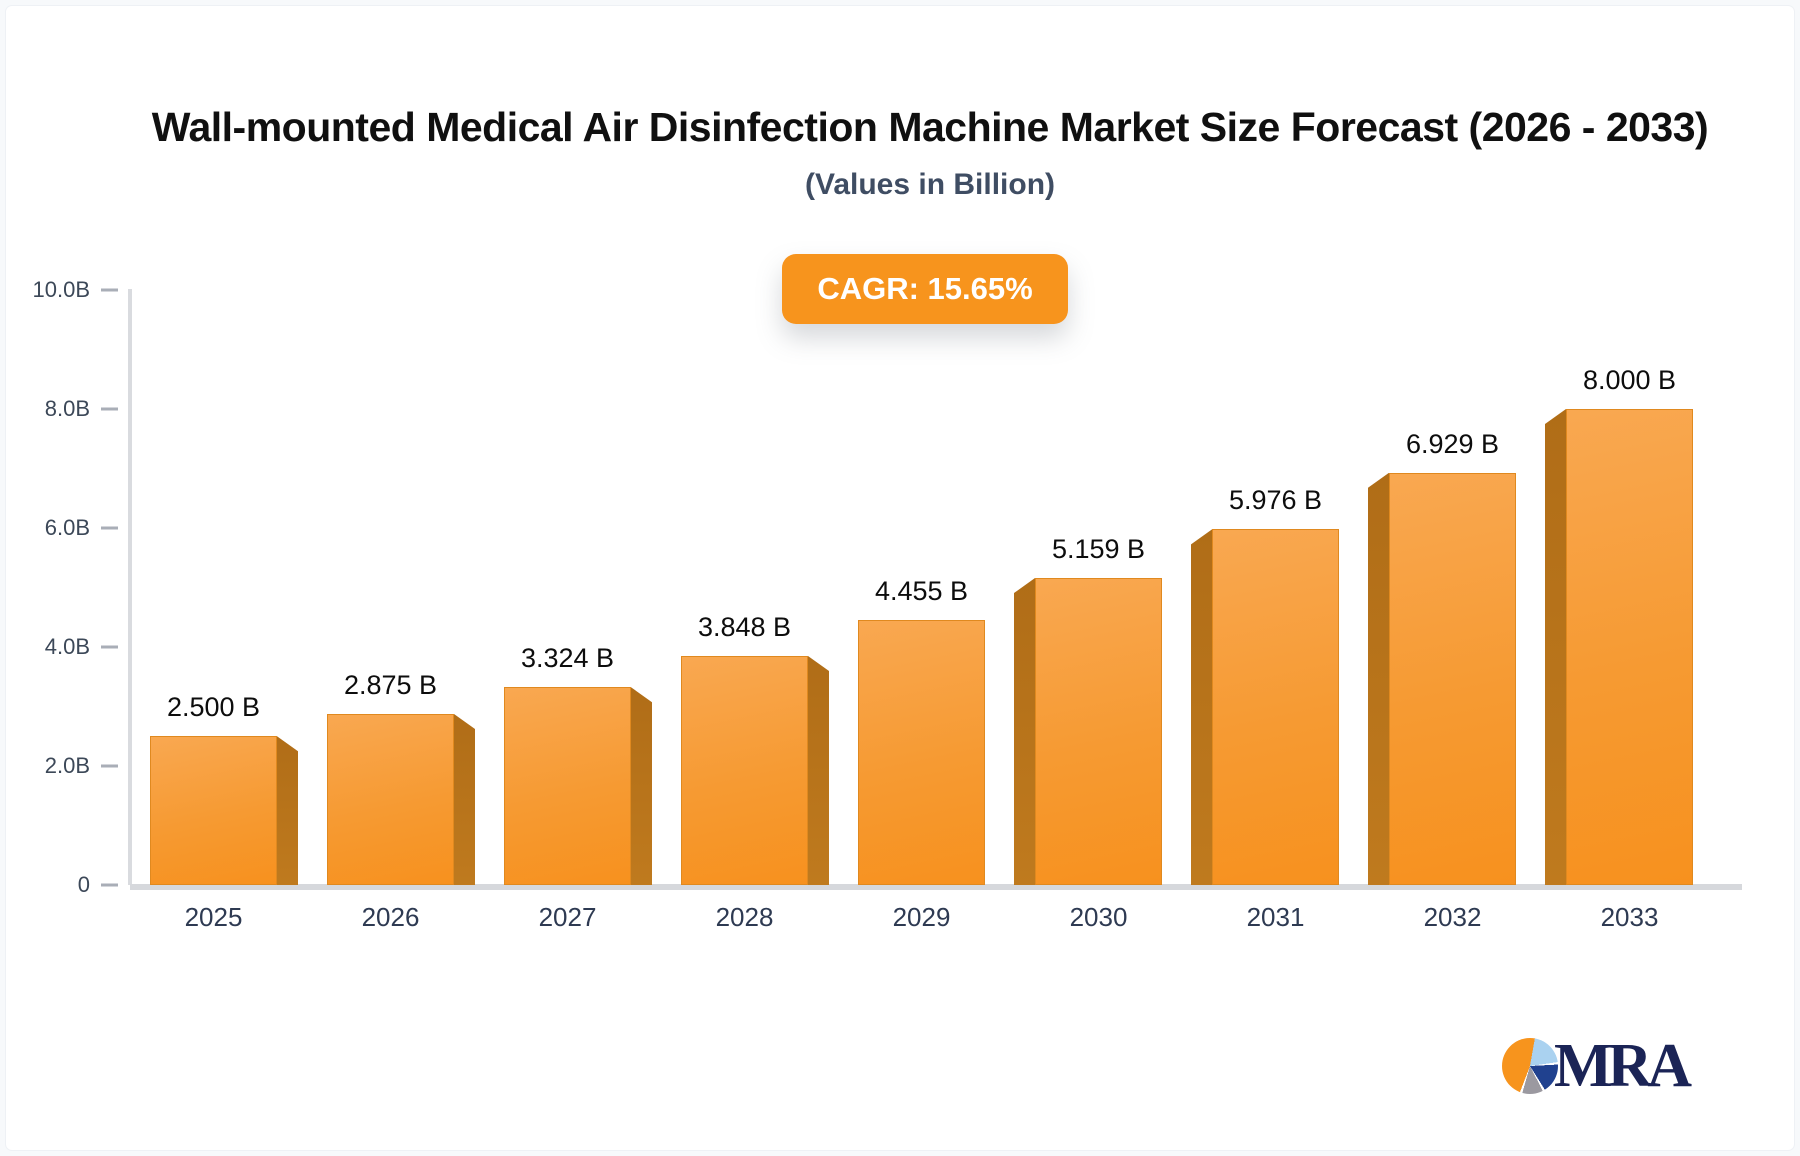 Image resolution: width=1800 pixels, height=1156 pixels. Describe the element at coordinates (1452, 678) in the screenshot. I see `bar-2032` at that location.